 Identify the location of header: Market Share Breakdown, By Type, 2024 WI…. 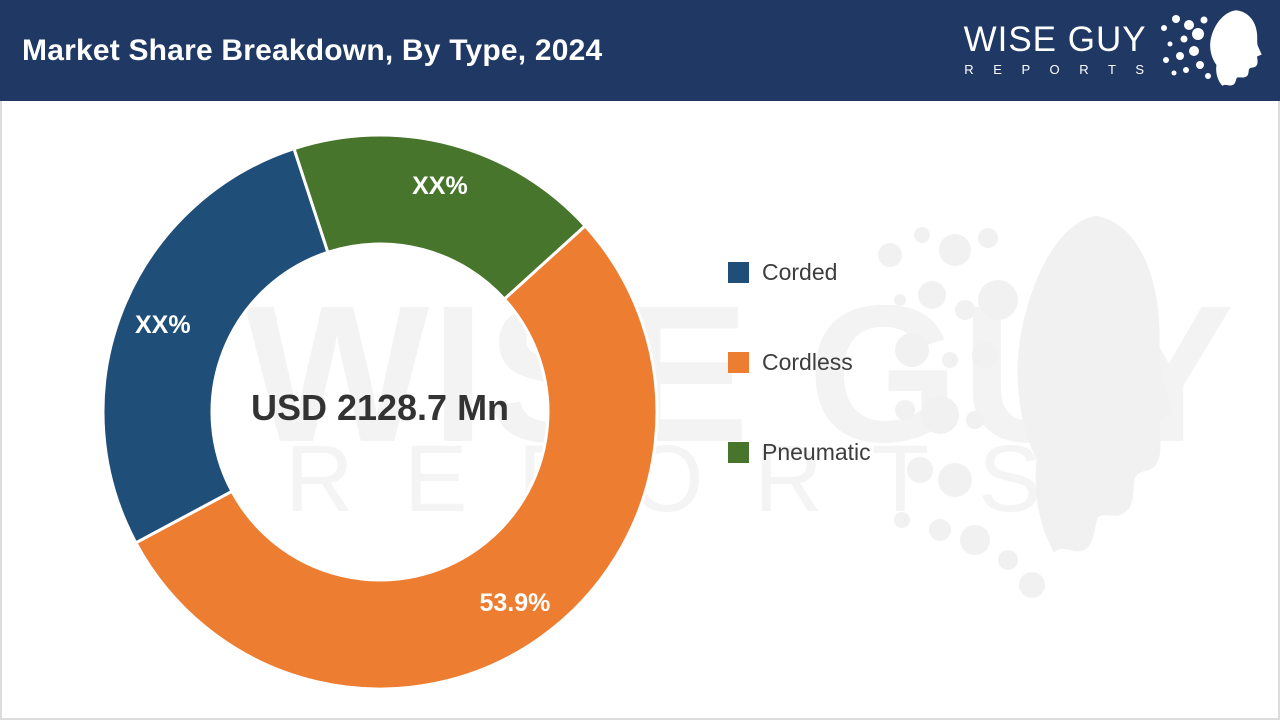
(640, 50).